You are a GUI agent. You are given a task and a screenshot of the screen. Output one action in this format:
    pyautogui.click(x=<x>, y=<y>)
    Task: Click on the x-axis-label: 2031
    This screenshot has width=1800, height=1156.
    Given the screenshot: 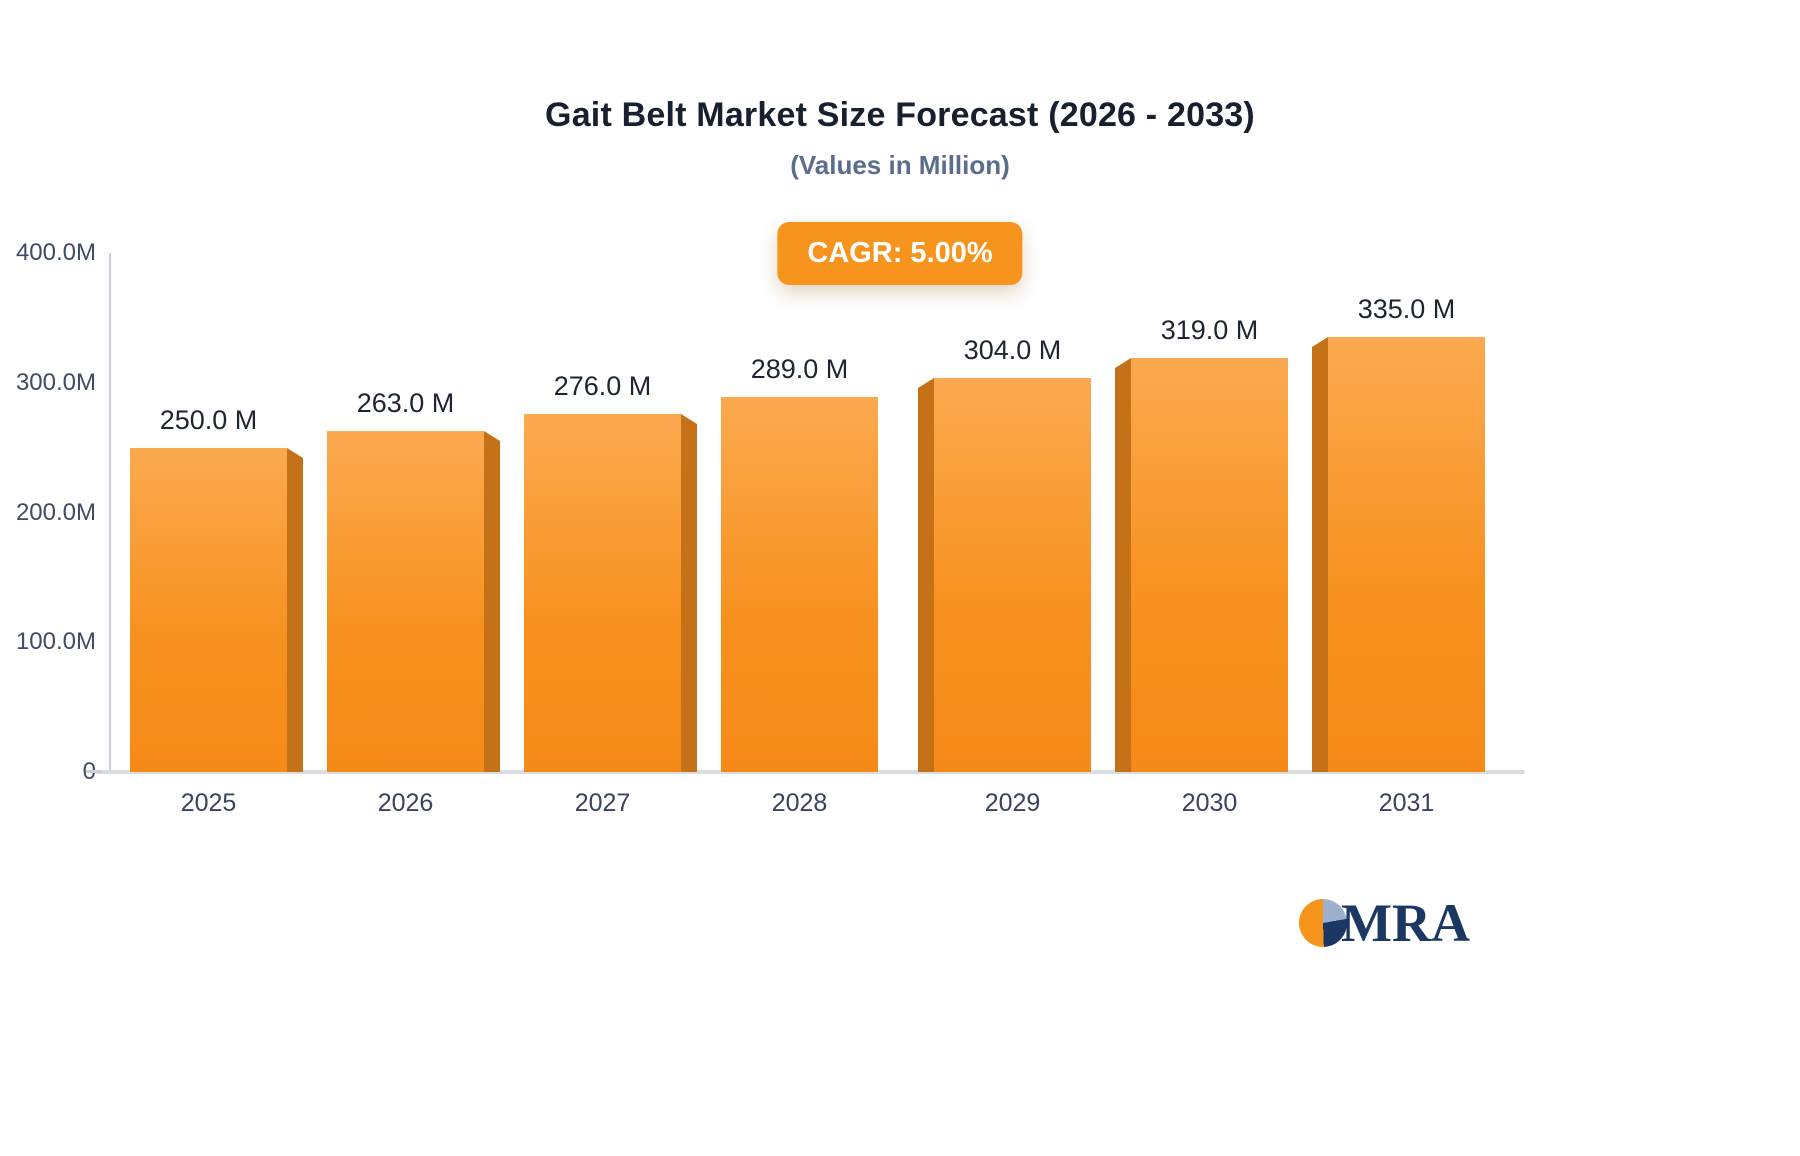 What is the action you would take?
    pyautogui.click(x=1406, y=803)
    